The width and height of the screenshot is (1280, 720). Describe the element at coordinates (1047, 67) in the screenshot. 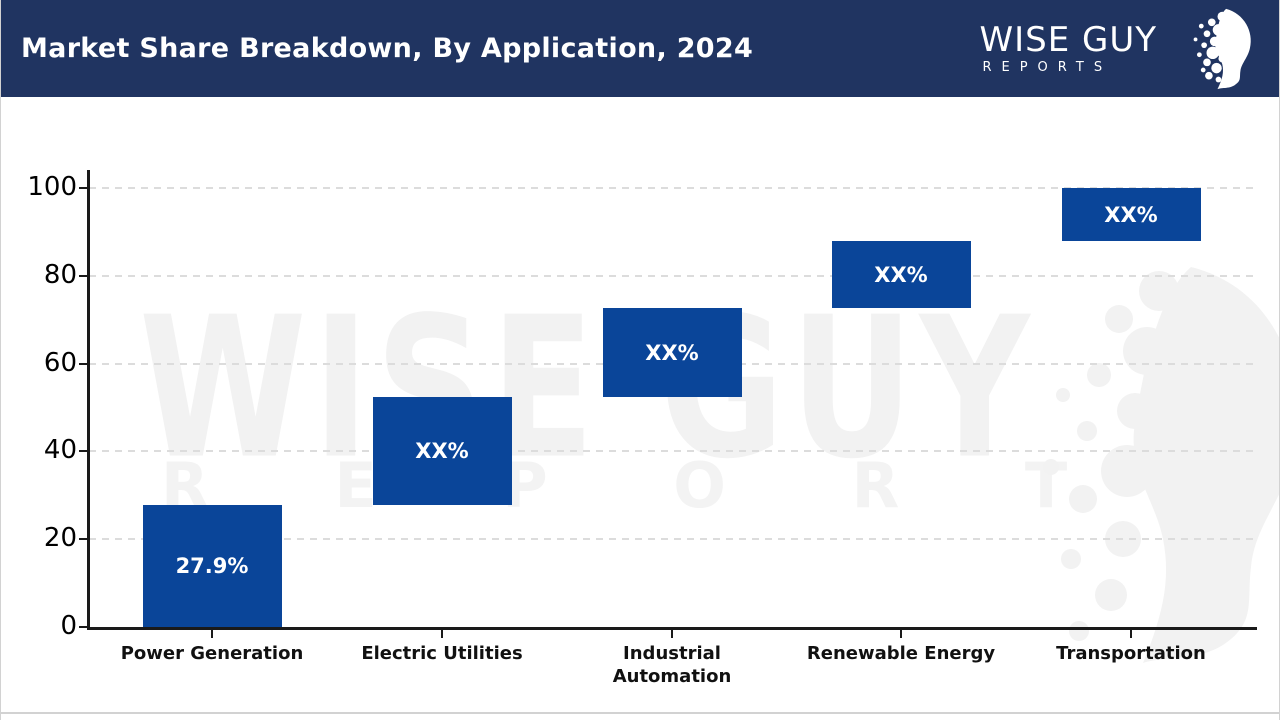

I see `brand-subtitle: REPORTS` at that location.